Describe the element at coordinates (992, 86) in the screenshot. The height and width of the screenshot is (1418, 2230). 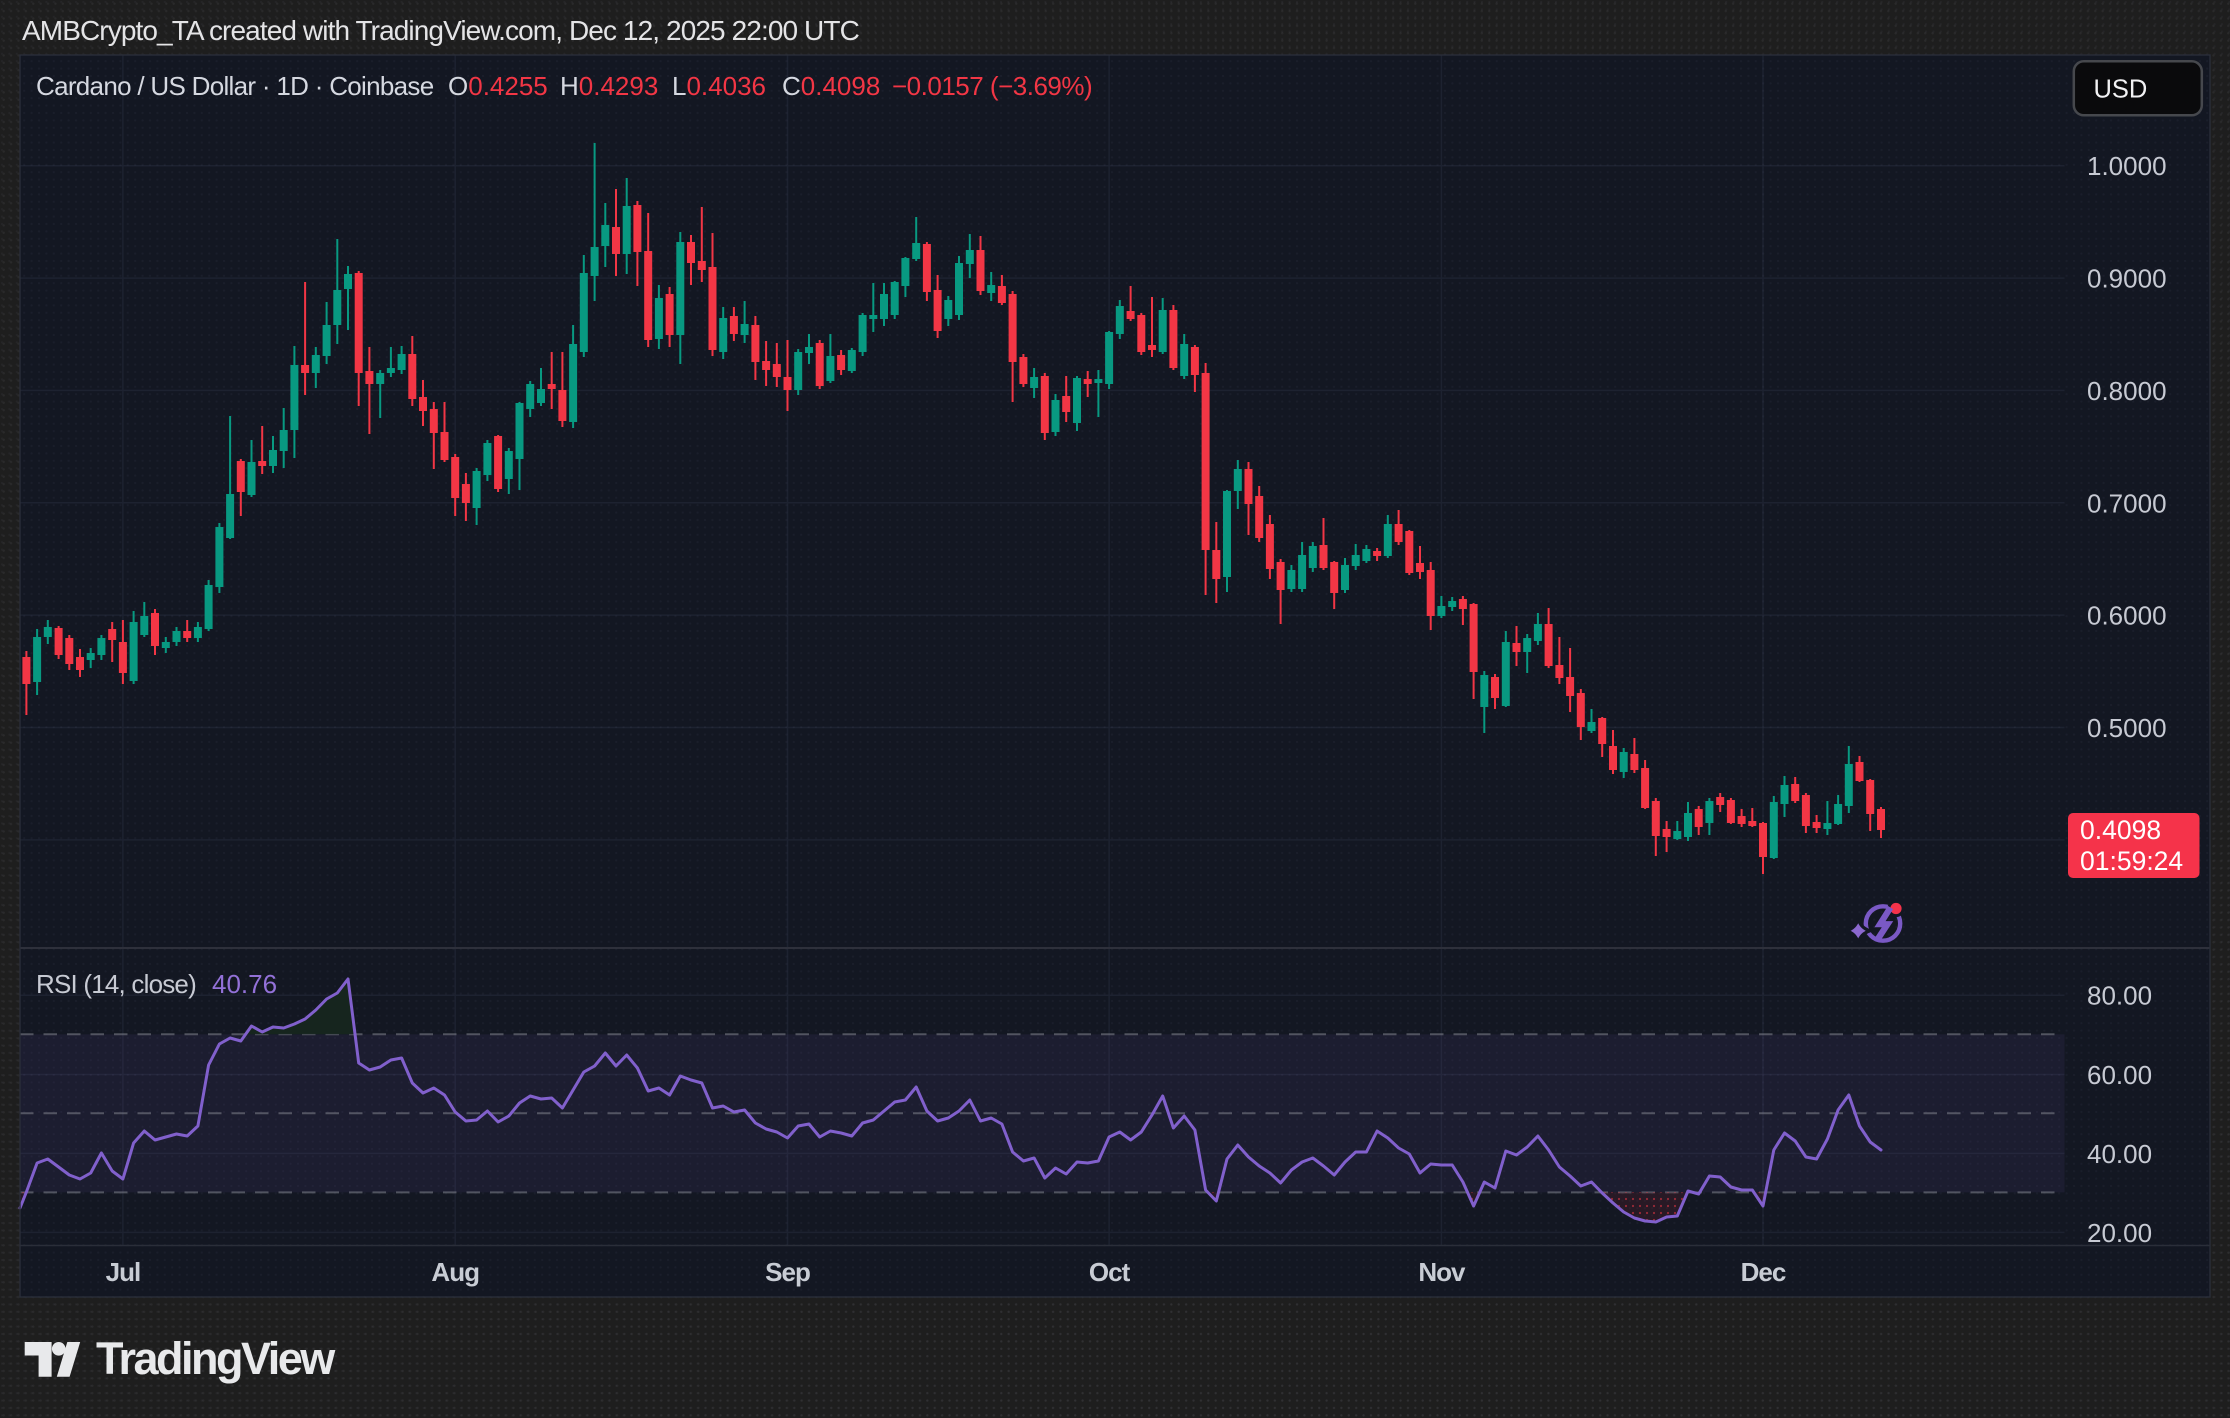
I see `svg-text: −0.0157 (−3.69%)` at that location.